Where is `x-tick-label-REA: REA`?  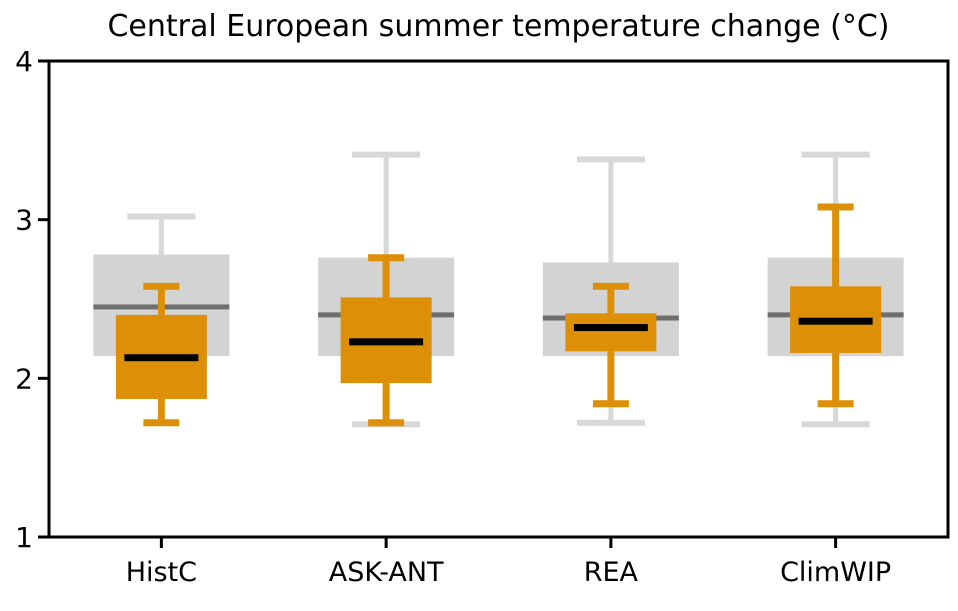
x-tick-label-REA: REA is located at coordinates (611, 572).